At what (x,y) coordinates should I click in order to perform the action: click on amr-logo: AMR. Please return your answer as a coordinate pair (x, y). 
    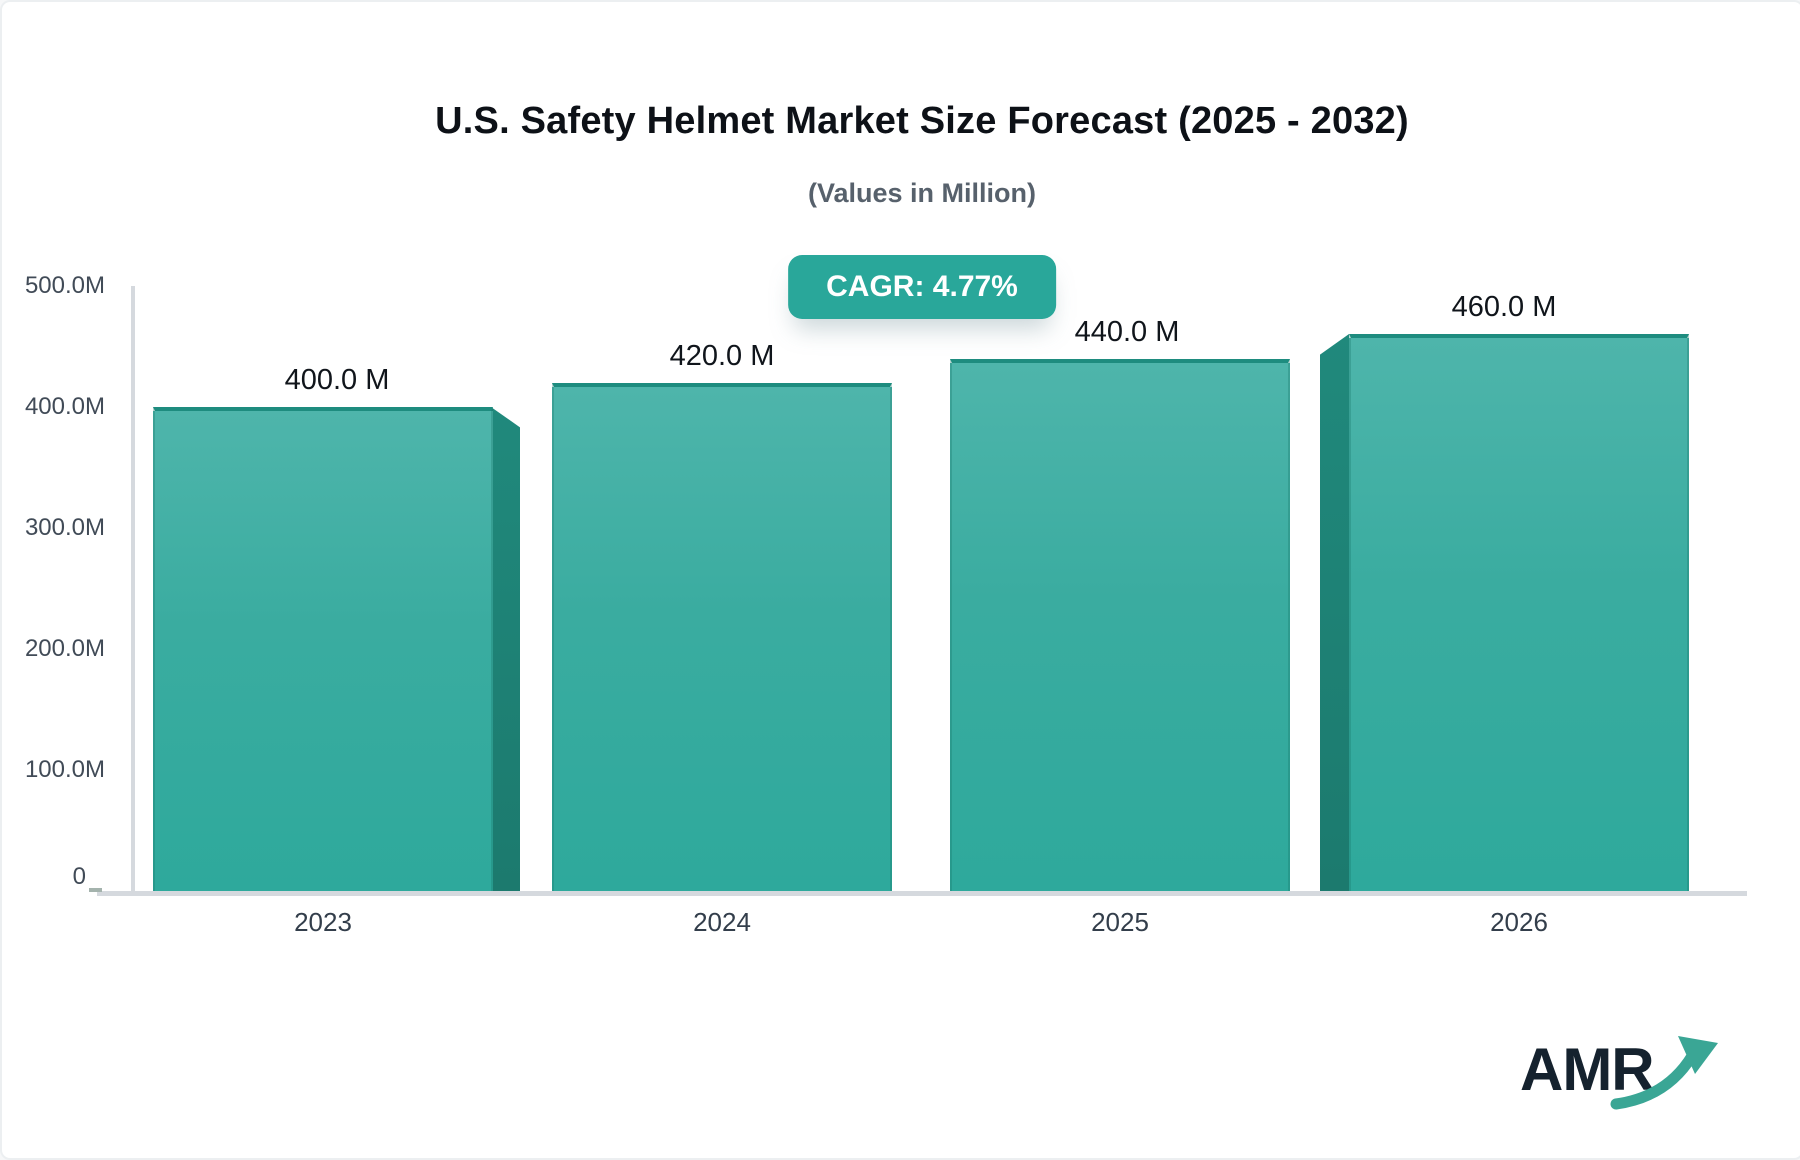
    Looking at the image, I should click on (1619, 1073).